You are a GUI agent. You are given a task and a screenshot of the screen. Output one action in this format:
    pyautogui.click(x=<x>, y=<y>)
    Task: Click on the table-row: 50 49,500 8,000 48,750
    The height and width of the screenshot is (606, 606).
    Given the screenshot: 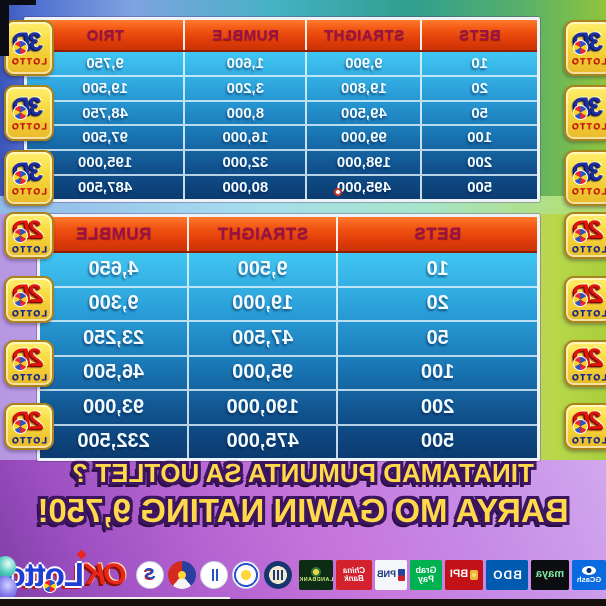 What is the action you would take?
    pyautogui.click(x=282, y=112)
    